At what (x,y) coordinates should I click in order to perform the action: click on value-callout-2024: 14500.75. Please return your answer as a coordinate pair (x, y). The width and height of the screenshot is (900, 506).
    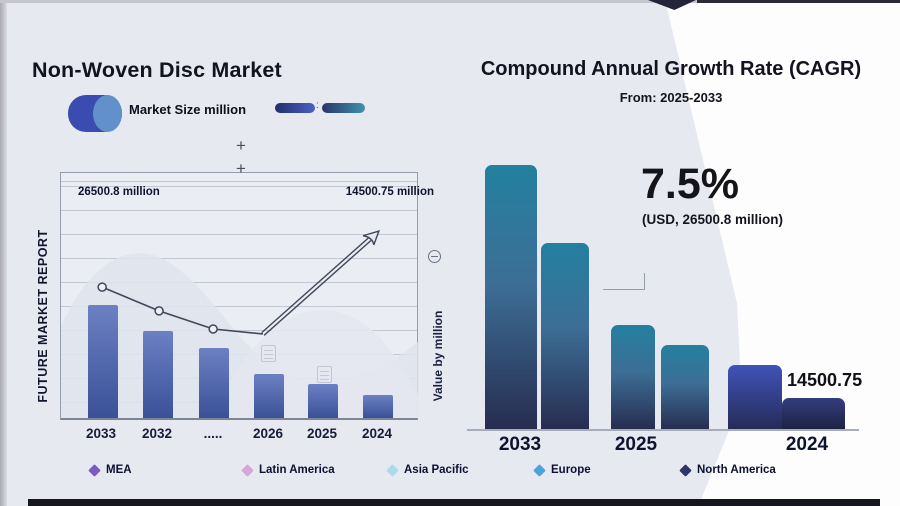
    Looking at the image, I should click on (825, 380).